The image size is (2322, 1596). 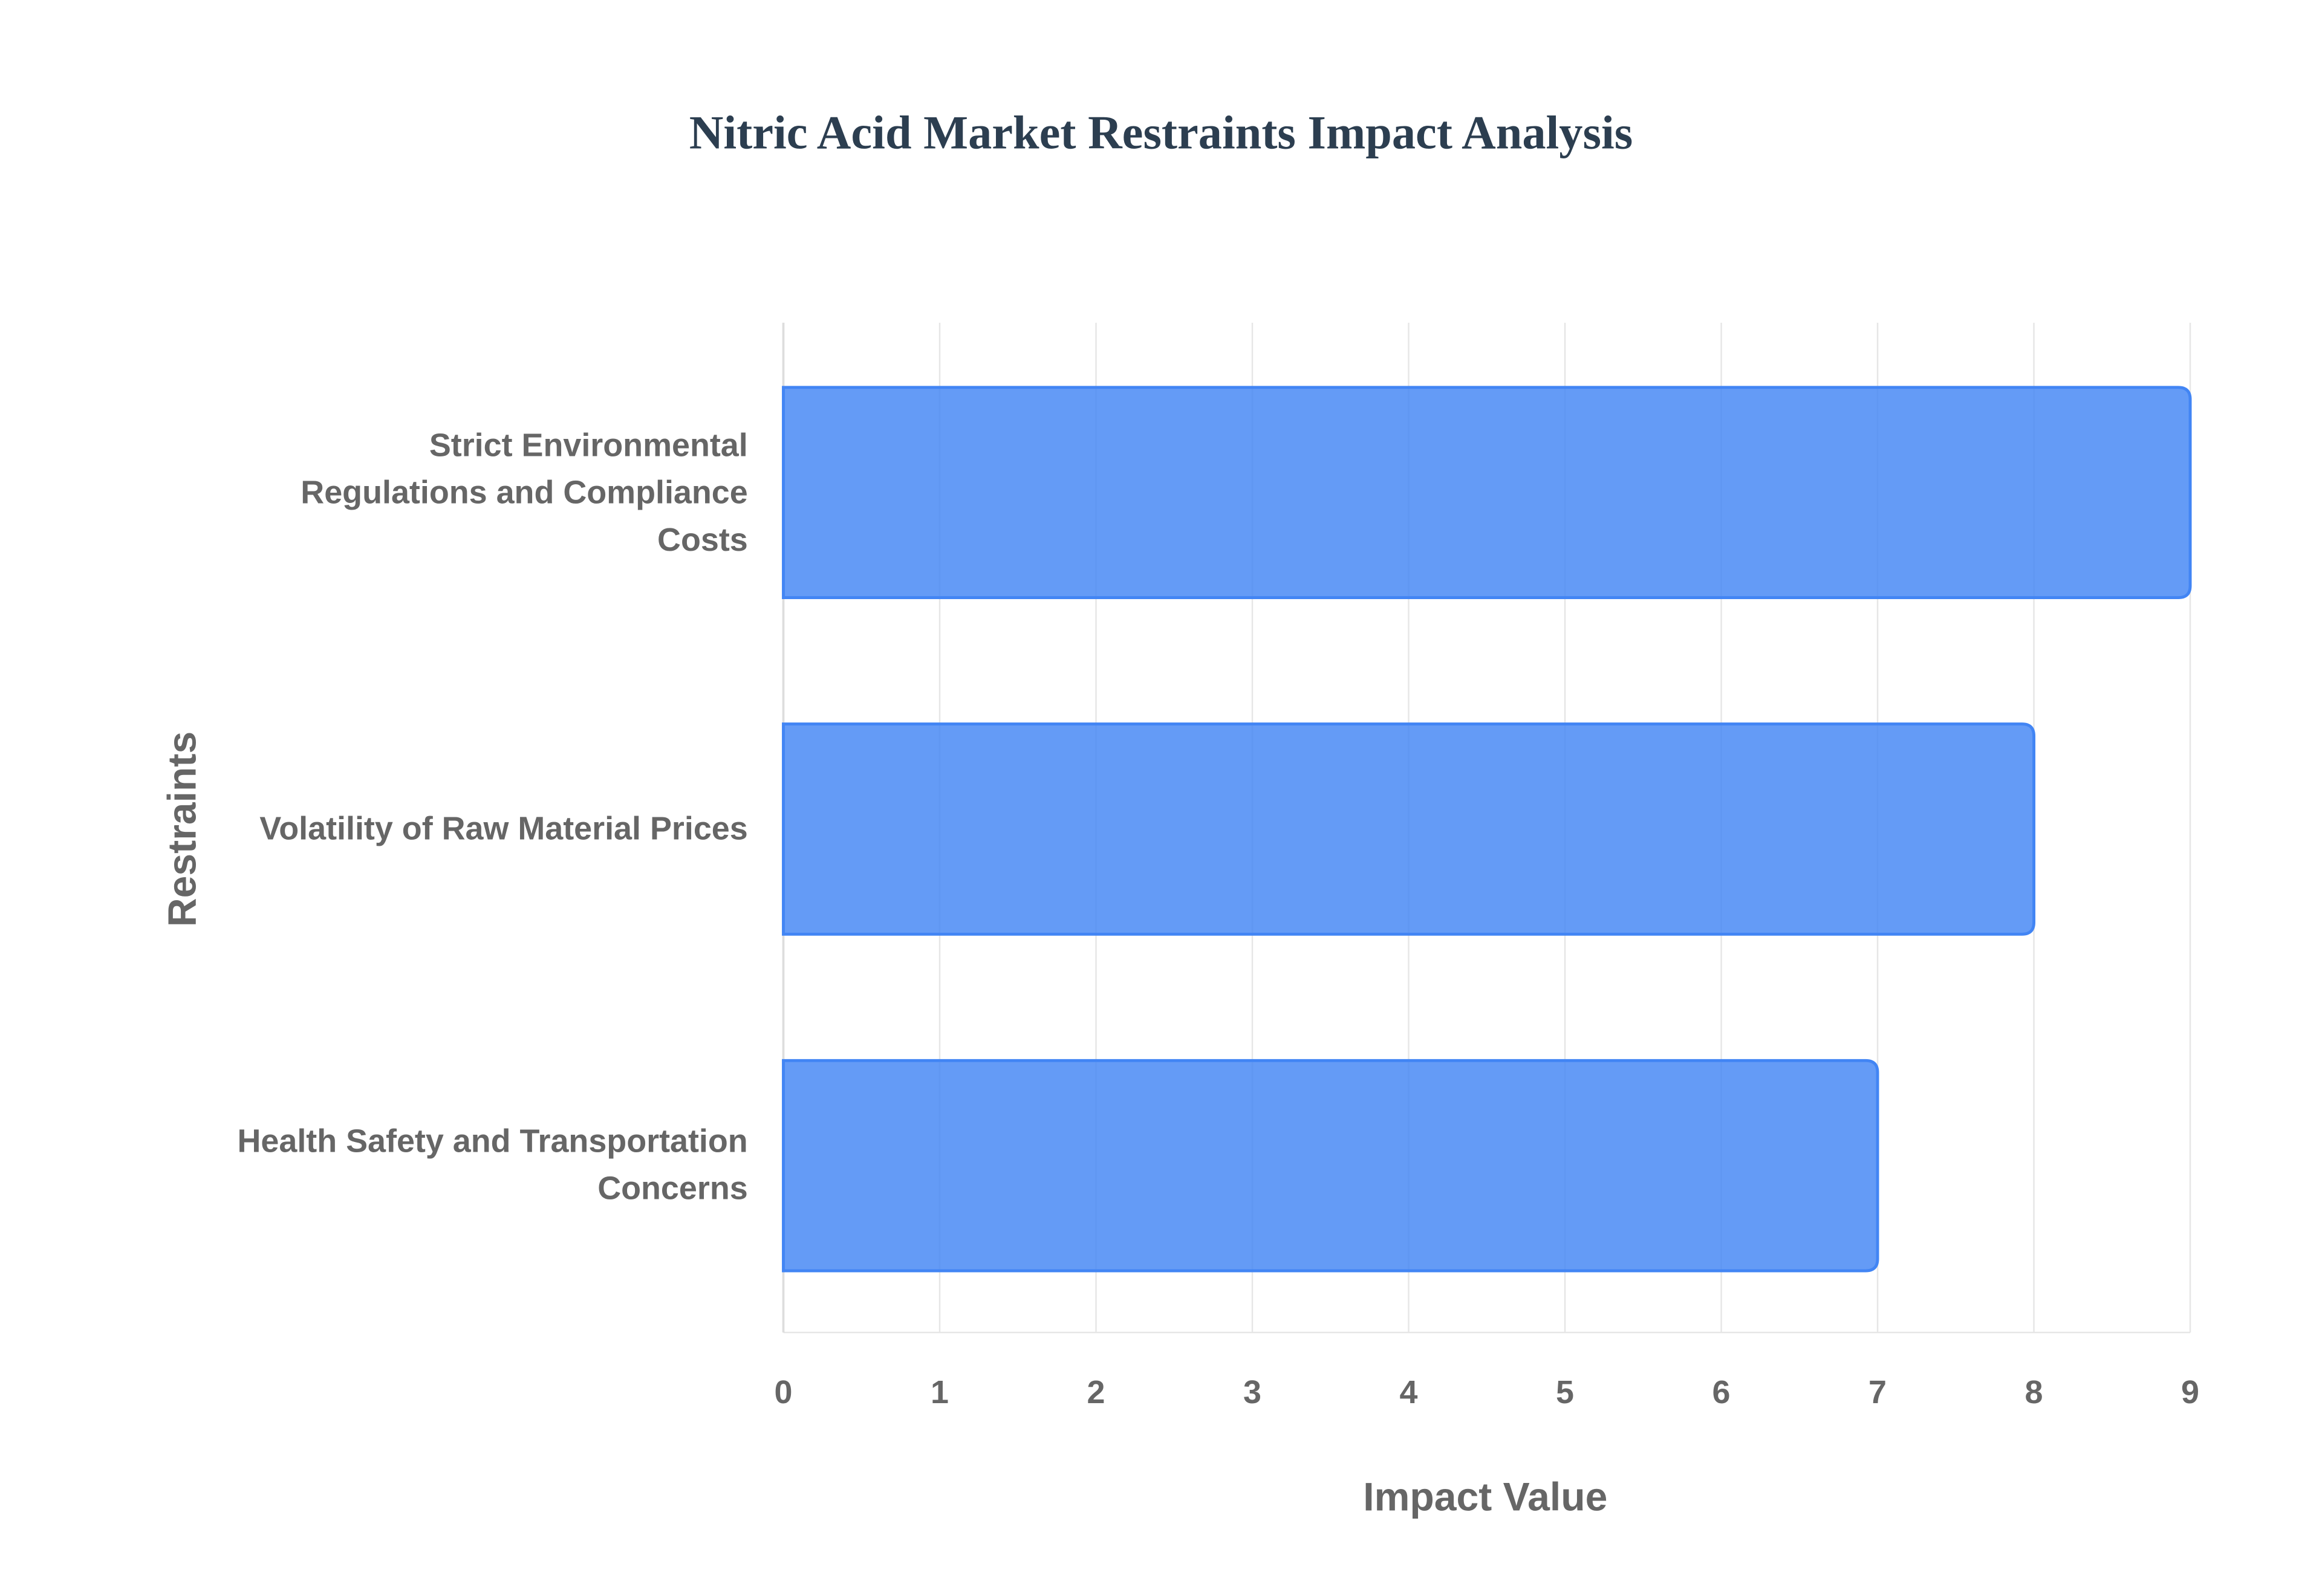 I want to click on x-tick-label: 6, so click(x=1721, y=1392).